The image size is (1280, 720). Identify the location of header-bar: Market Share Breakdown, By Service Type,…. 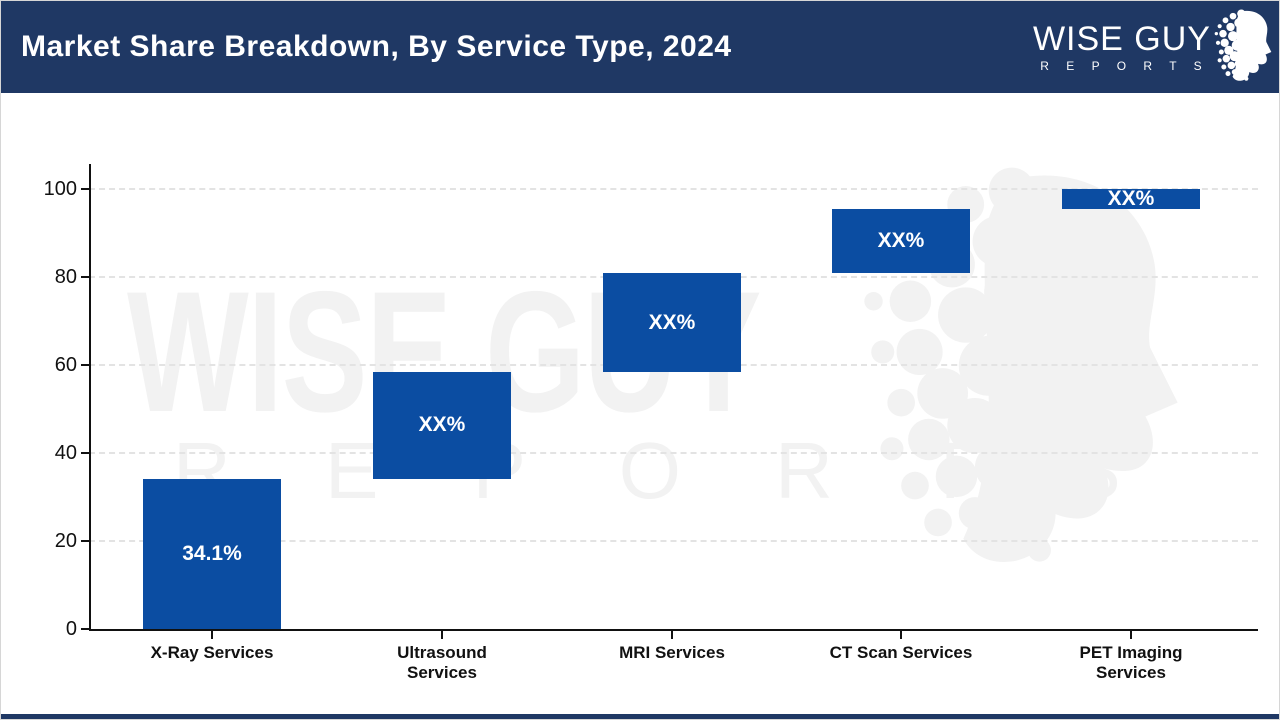
(640, 47).